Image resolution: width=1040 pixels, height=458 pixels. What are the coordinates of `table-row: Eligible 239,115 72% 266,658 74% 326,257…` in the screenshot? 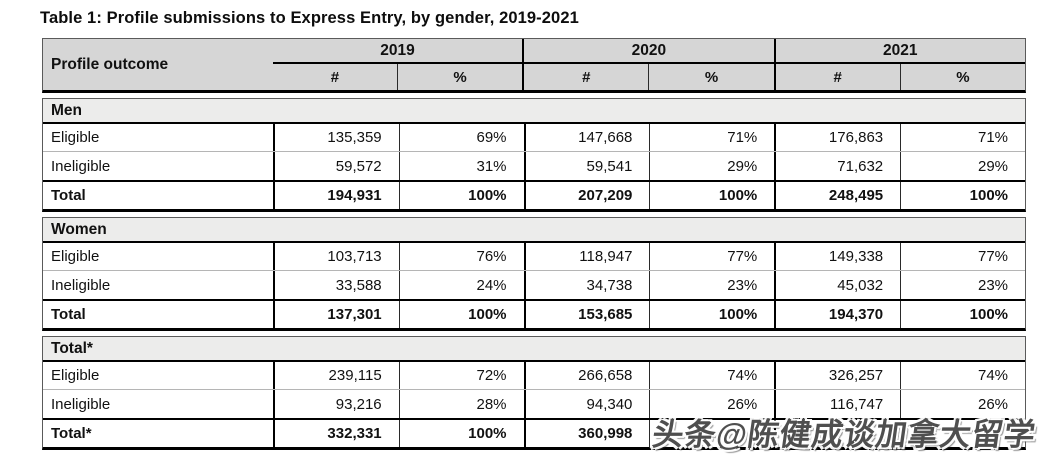 It's located at (534, 376).